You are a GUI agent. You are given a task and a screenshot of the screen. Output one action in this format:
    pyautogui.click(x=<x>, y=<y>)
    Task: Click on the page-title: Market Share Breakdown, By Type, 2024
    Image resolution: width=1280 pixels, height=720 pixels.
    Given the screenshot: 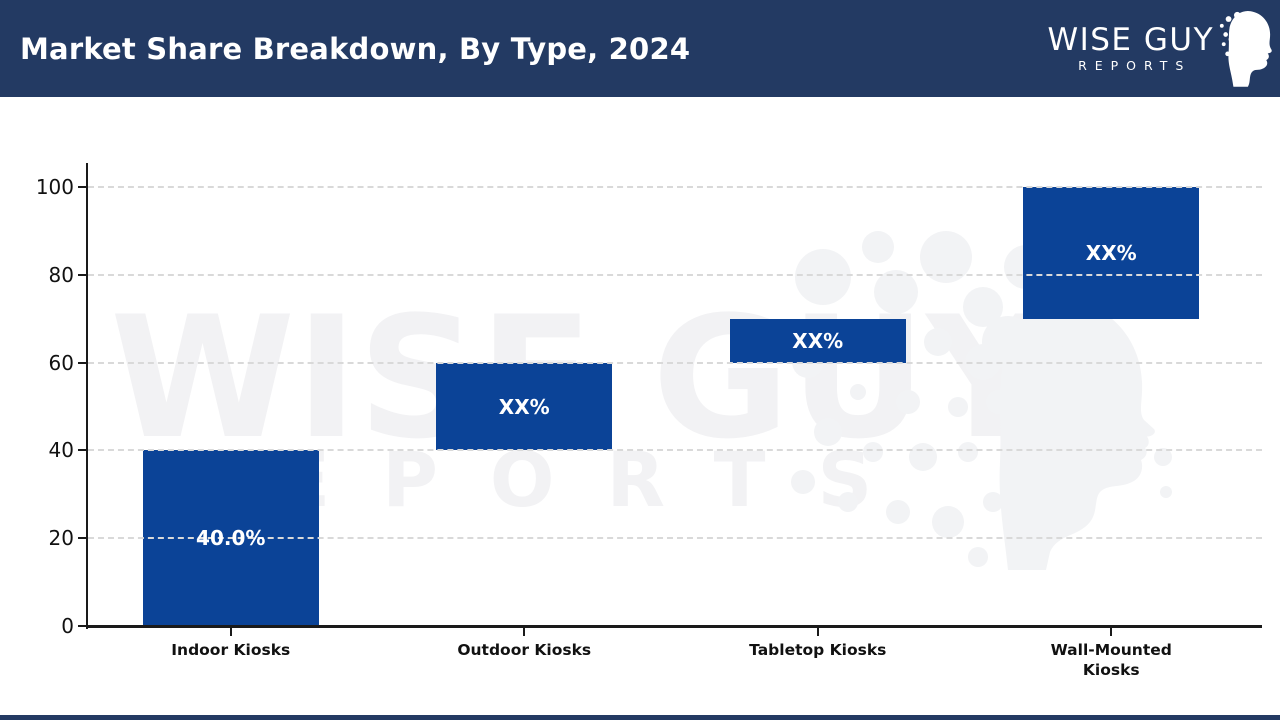 What is the action you would take?
    pyautogui.click(x=355, y=48)
    